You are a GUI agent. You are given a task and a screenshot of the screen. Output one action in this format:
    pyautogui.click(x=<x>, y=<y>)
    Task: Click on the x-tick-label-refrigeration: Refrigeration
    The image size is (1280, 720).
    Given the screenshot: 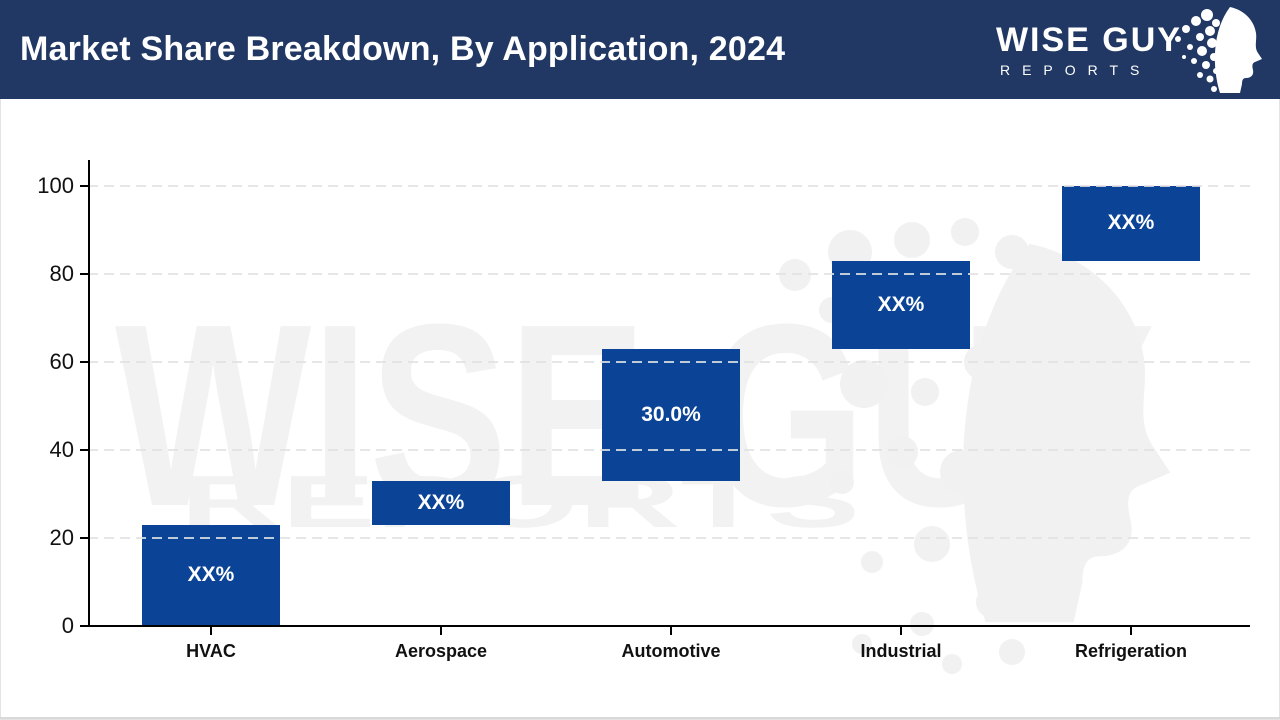 What is the action you would take?
    pyautogui.click(x=1131, y=651)
    